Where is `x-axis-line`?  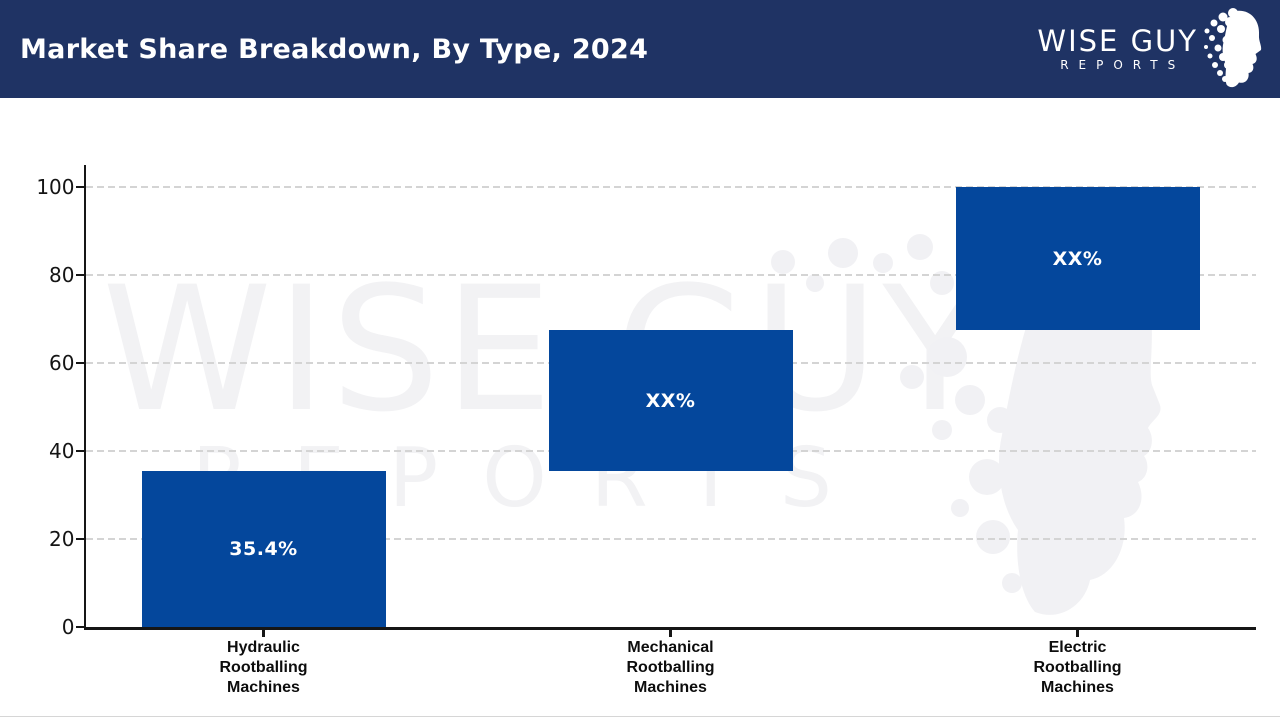 x-axis-line is located at coordinates (669, 628).